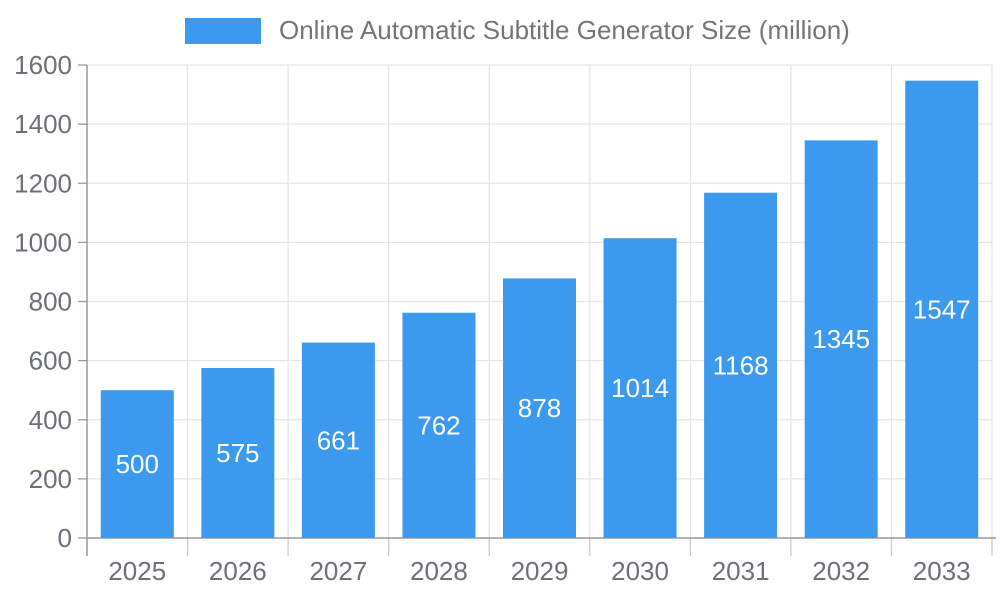 This screenshot has width=1000, height=600. I want to click on bar-value-label: 575, so click(237, 453).